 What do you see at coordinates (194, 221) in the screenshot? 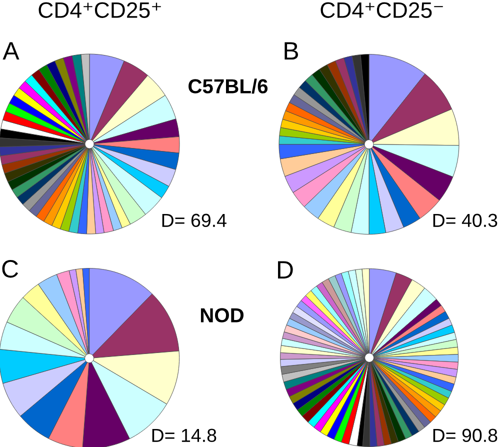
I see `text: D= 69.4` at bounding box center [194, 221].